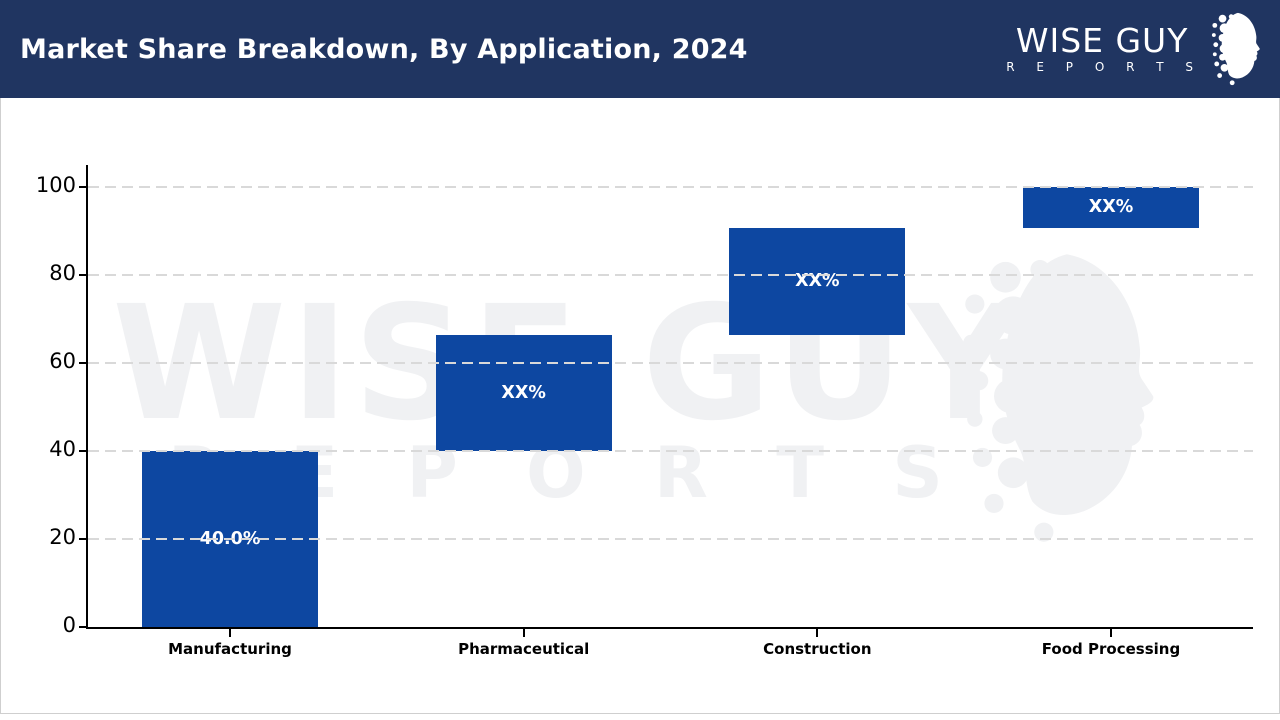  What do you see at coordinates (62, 273) in the screenshot?
I see `y-tick-label-80: 80` at bounding box center [62, 273].